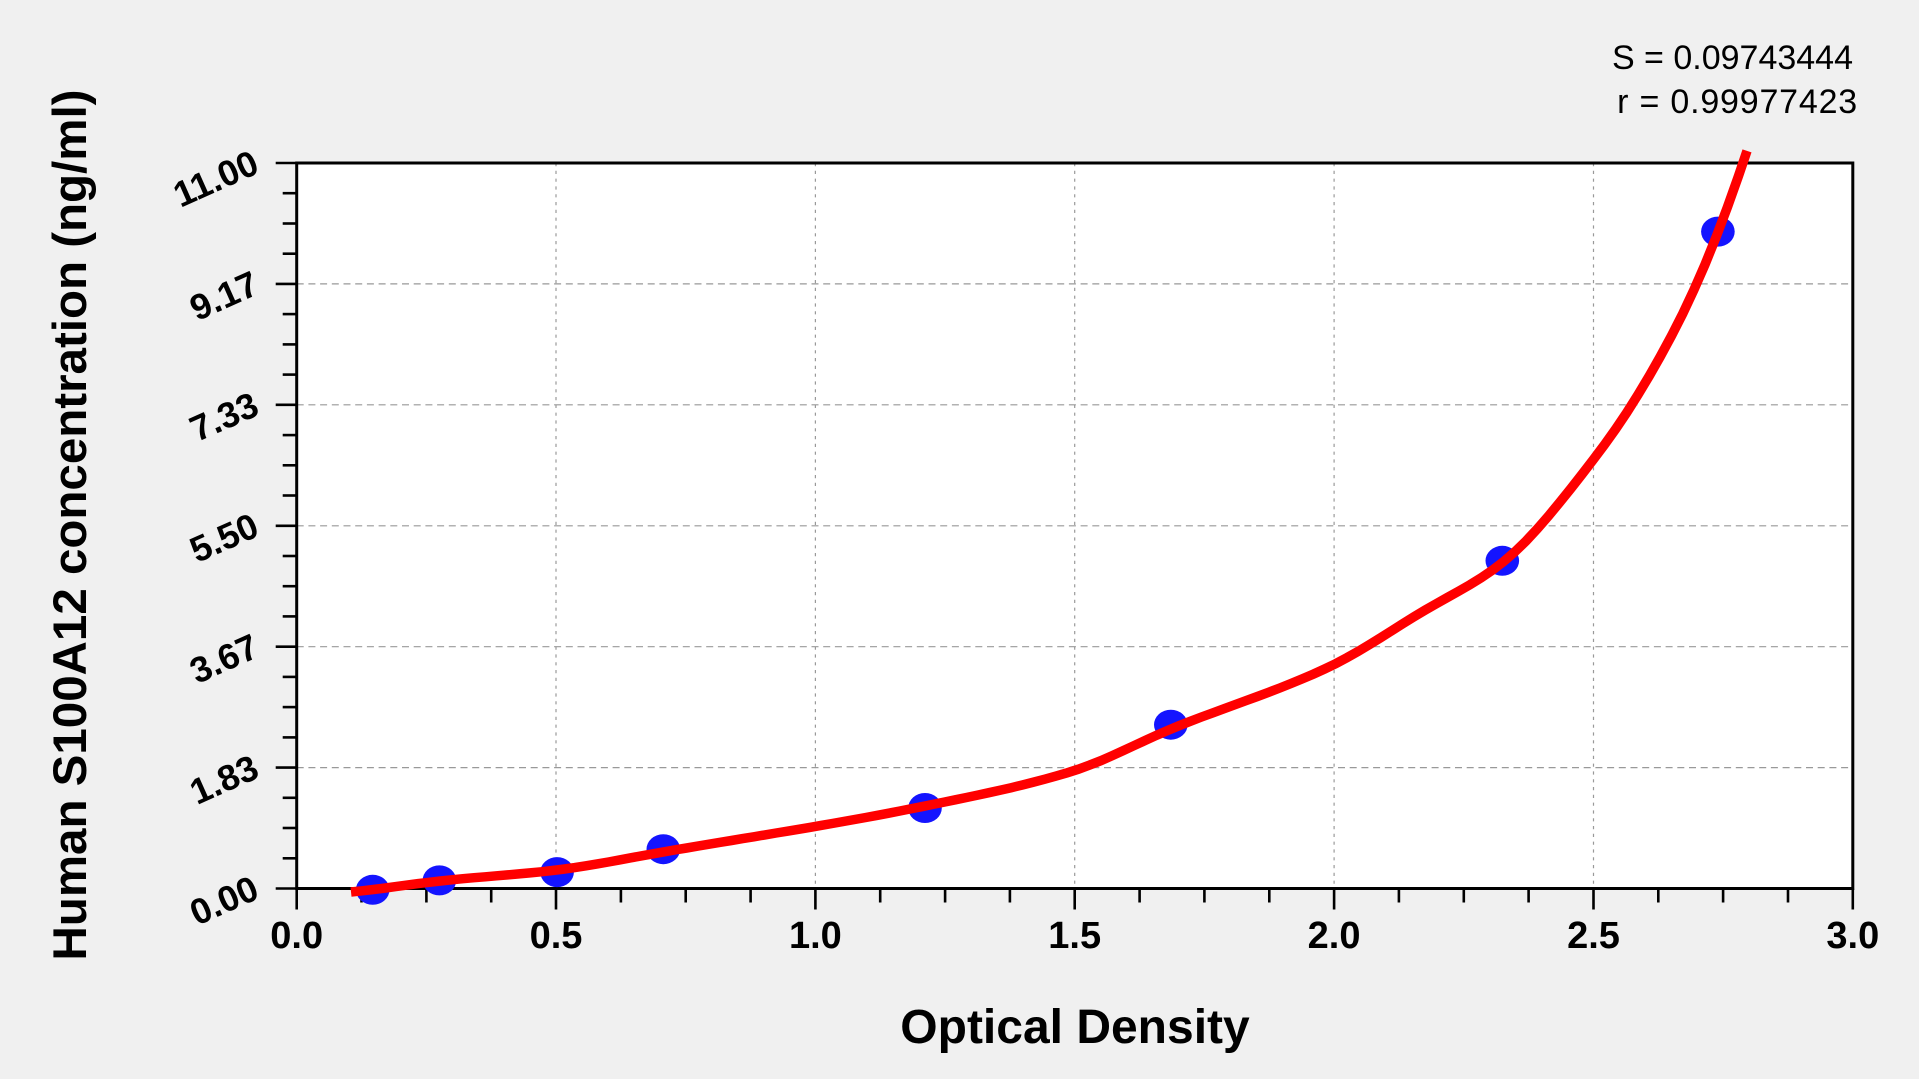 The image size is (1919, 1079). What do you see at coordinates (1737, 102) in the screenshot?
I see `svg-text: r = 0.99977423` at bounding box center [1737, 102].